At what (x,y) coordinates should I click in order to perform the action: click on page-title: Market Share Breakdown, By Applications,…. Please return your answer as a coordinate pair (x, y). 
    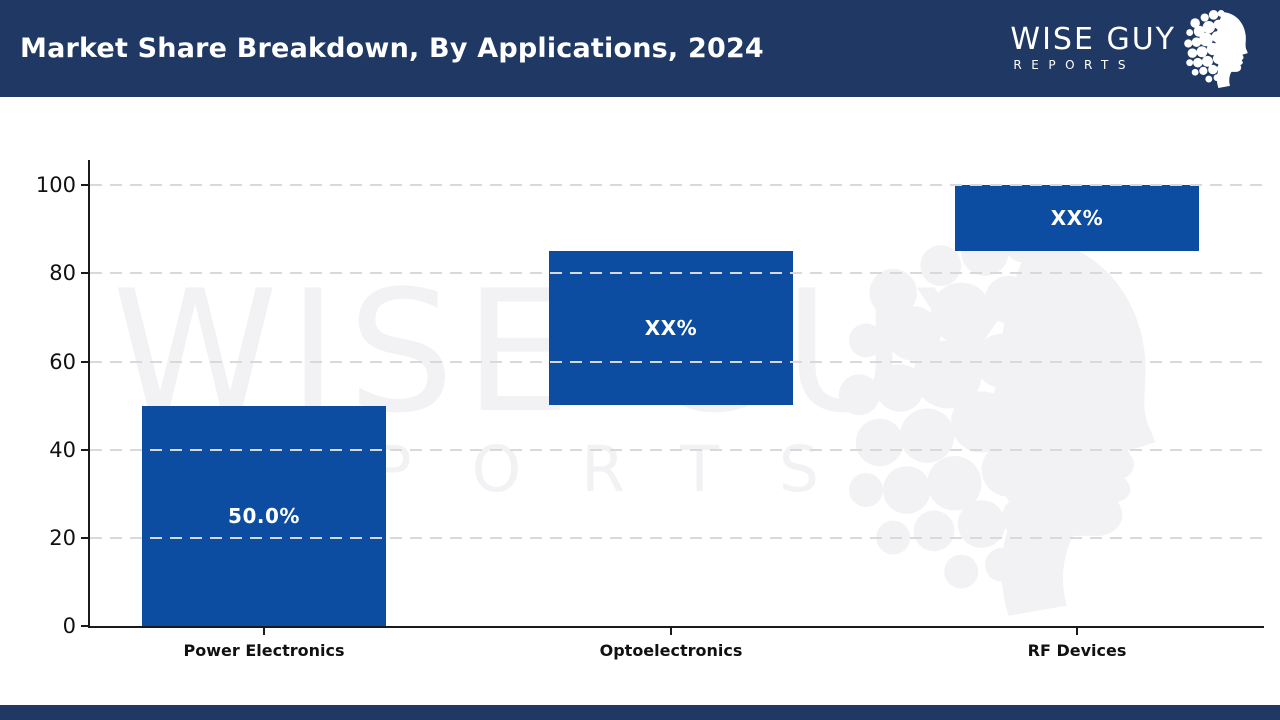
    Looking at the image, I should click on (392, 48).